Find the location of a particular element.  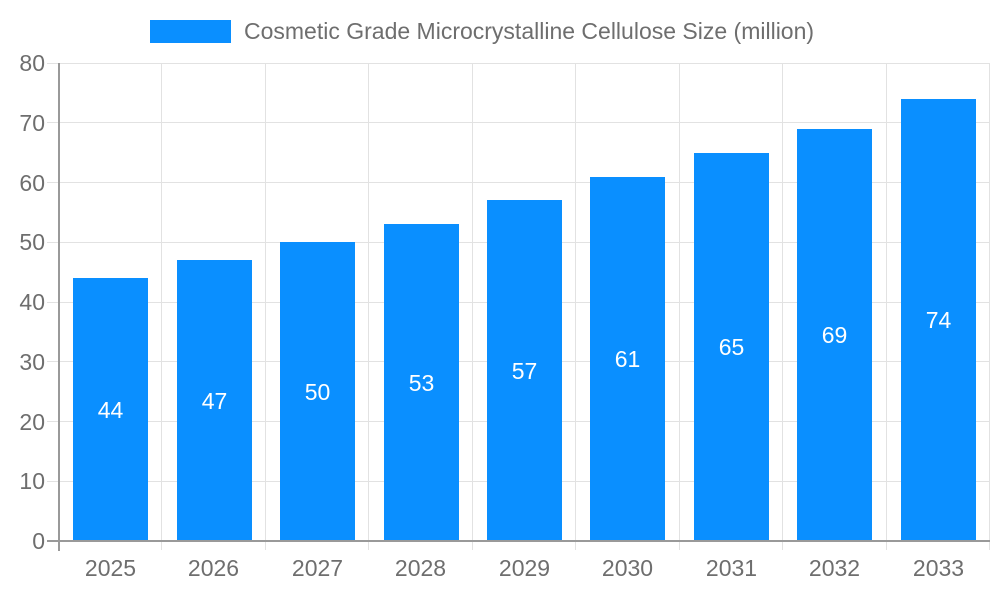

legend-swatch-icon is located at coordinates (190, 31).